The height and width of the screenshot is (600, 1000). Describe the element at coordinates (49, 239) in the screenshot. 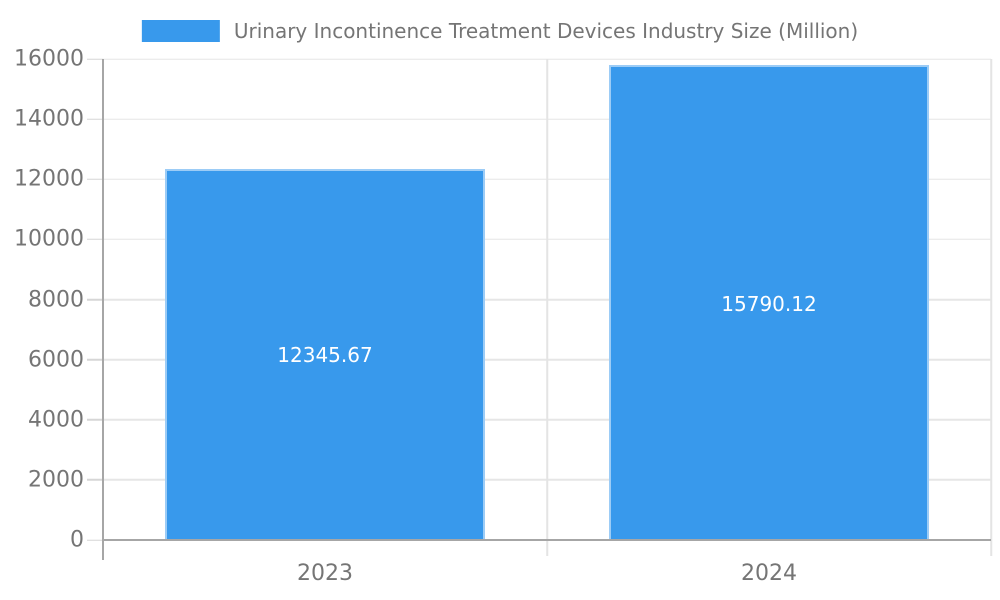

I see `y-tick-label: 10000` at that location.